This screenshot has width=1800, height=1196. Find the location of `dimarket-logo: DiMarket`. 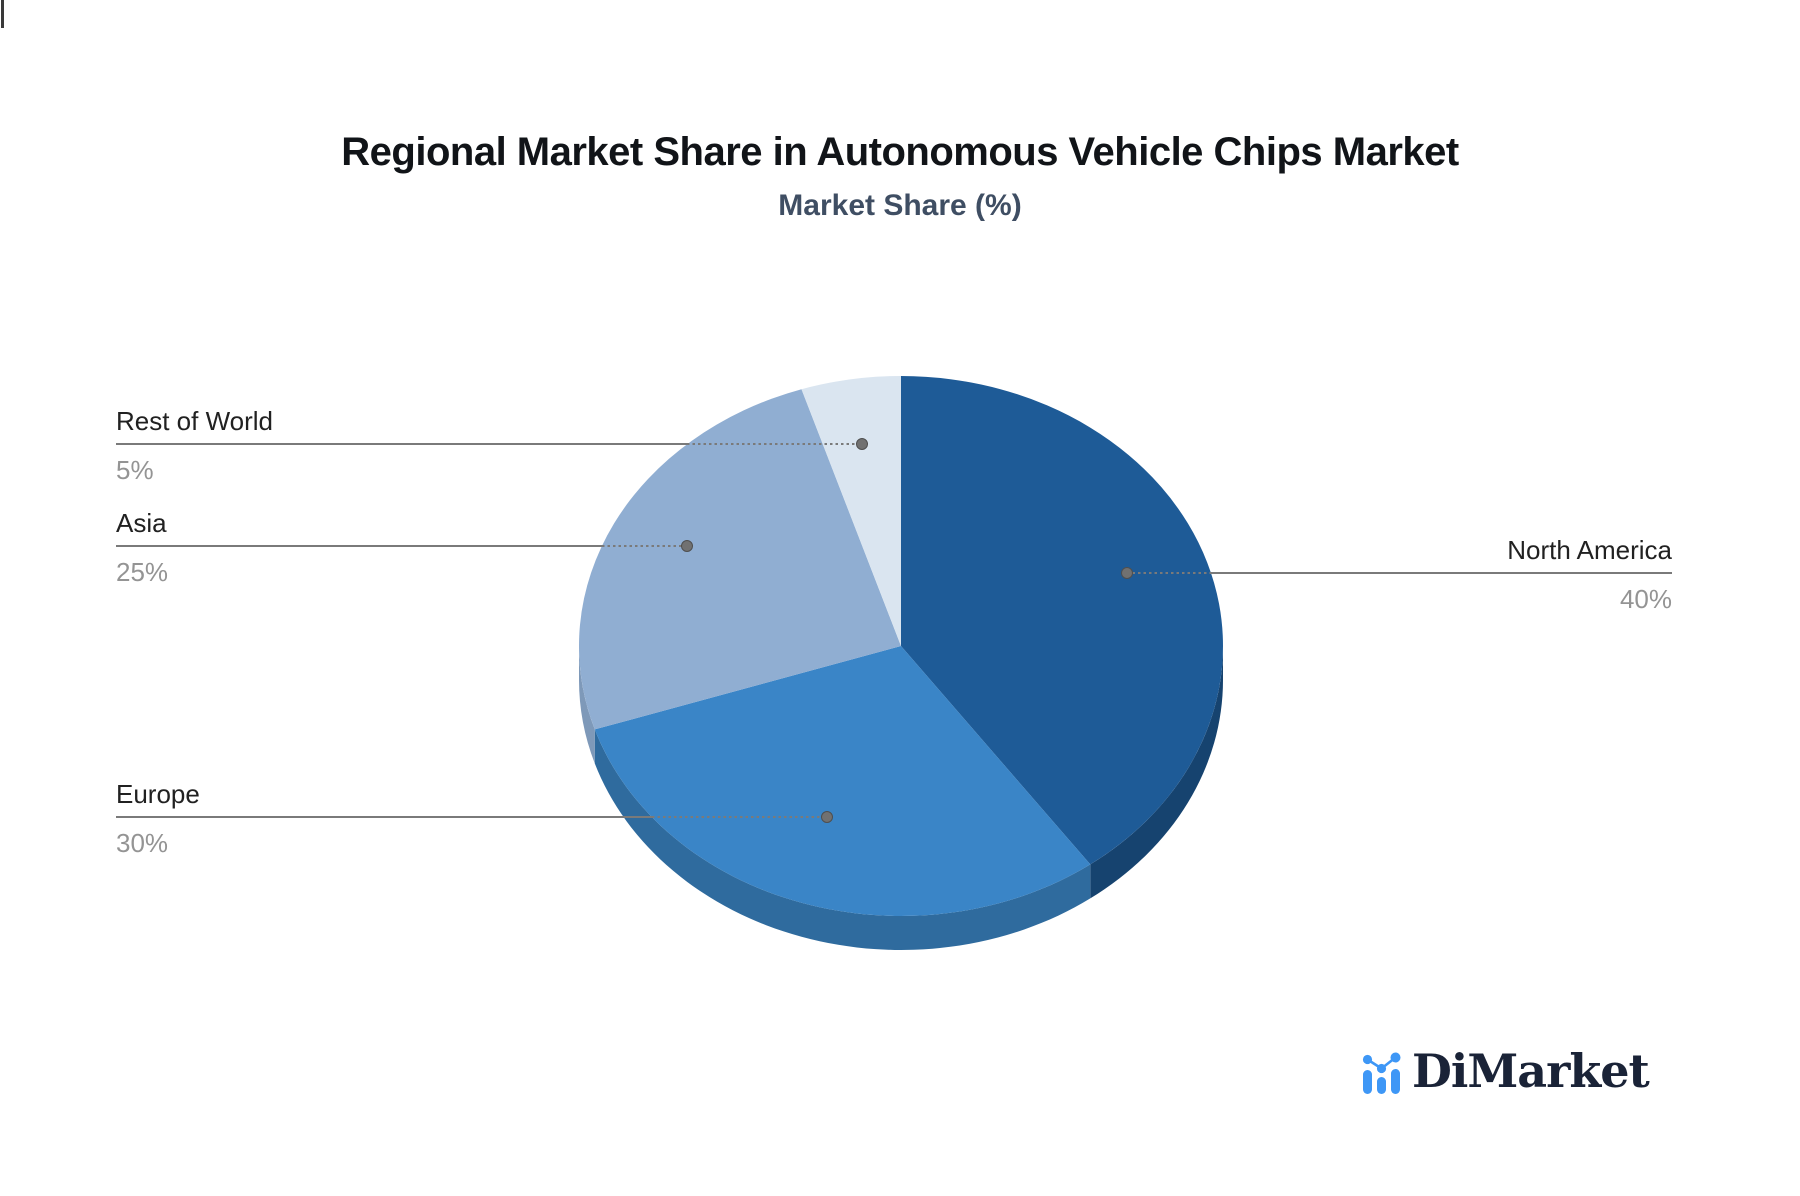

dimarket-logo: DiMarket is located at coordinates (1504, 1069).